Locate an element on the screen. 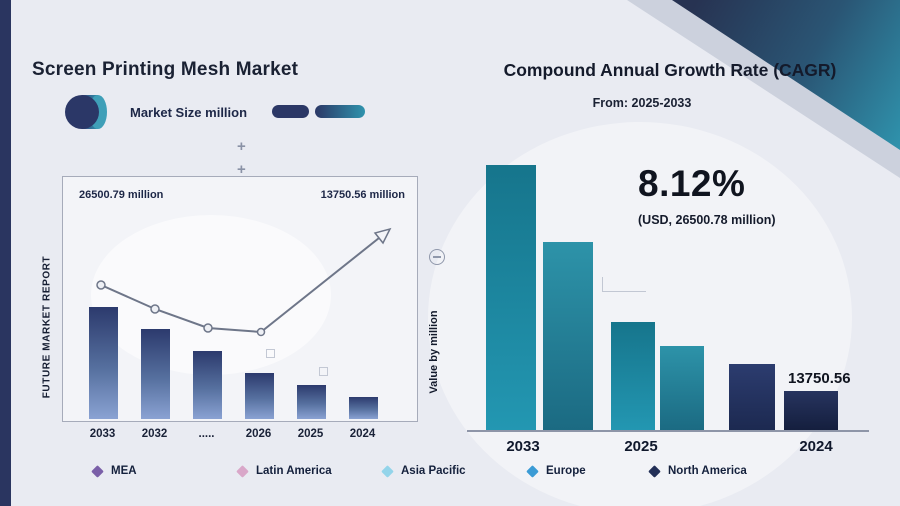 The image size is (900, 506). market-bar-2026 is located at coordinates (259, 396).